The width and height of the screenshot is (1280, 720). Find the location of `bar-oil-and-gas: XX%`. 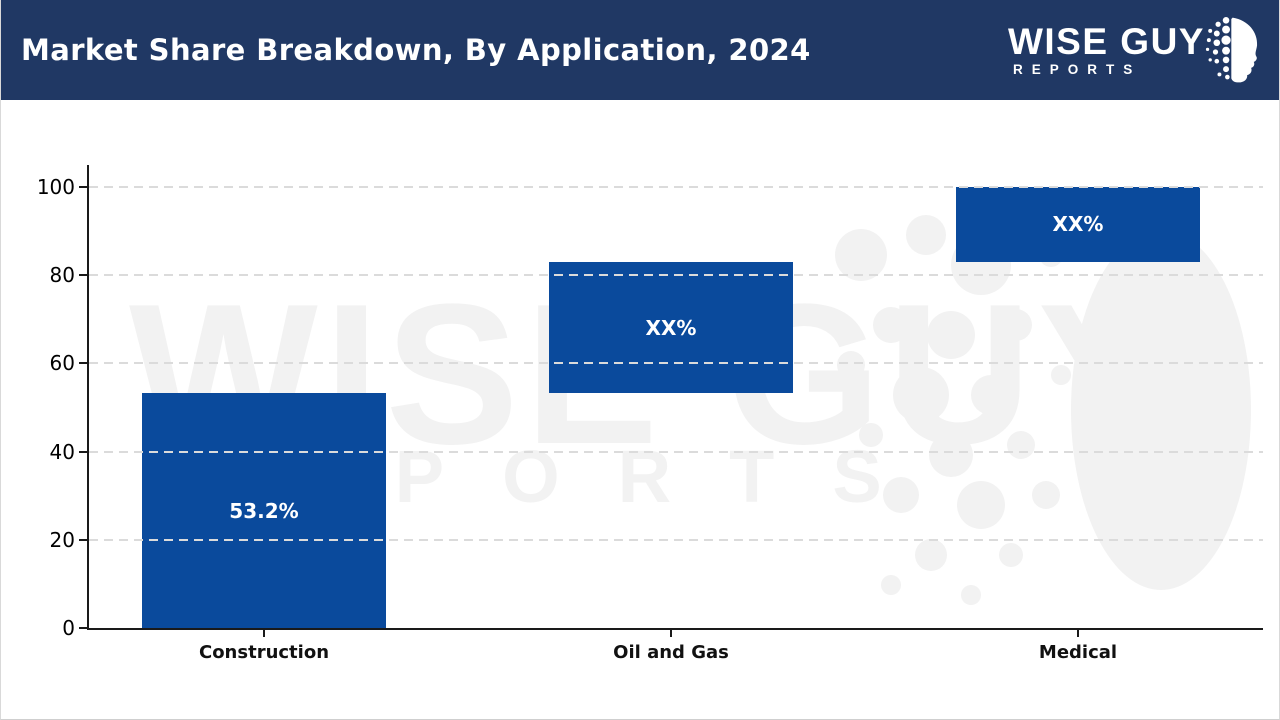

bar-oil-and-gas: XX% is located at coordinates (671, 327).